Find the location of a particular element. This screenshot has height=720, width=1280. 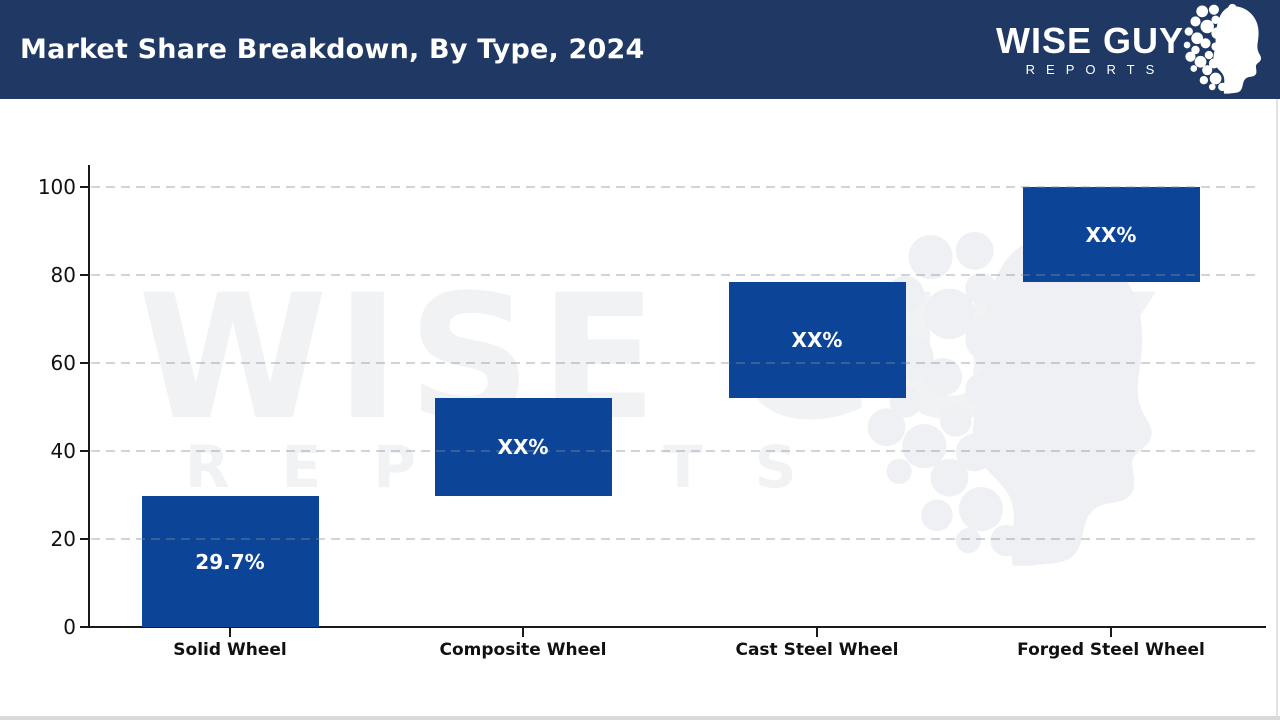

x-tick-label-cast-steel-wheel: Cast Steel Wheel is located at coordinates (817, 650).